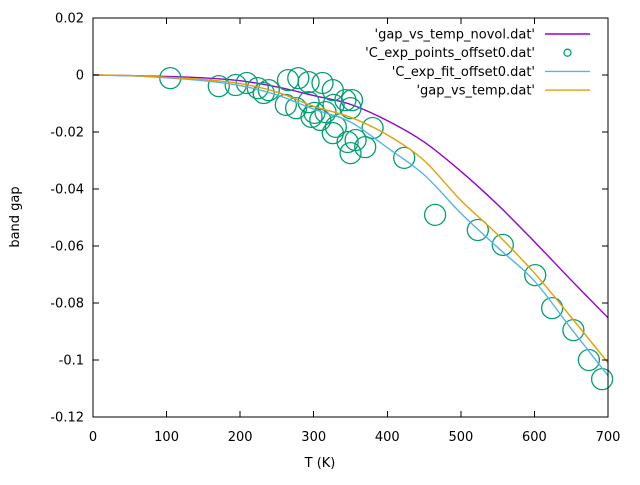 Image resolution: width=640 pixels, height=485 pixels. Describe the element at coordinates (80, 76) in the screenshot. I see `y-tick-label: 0` at that location.